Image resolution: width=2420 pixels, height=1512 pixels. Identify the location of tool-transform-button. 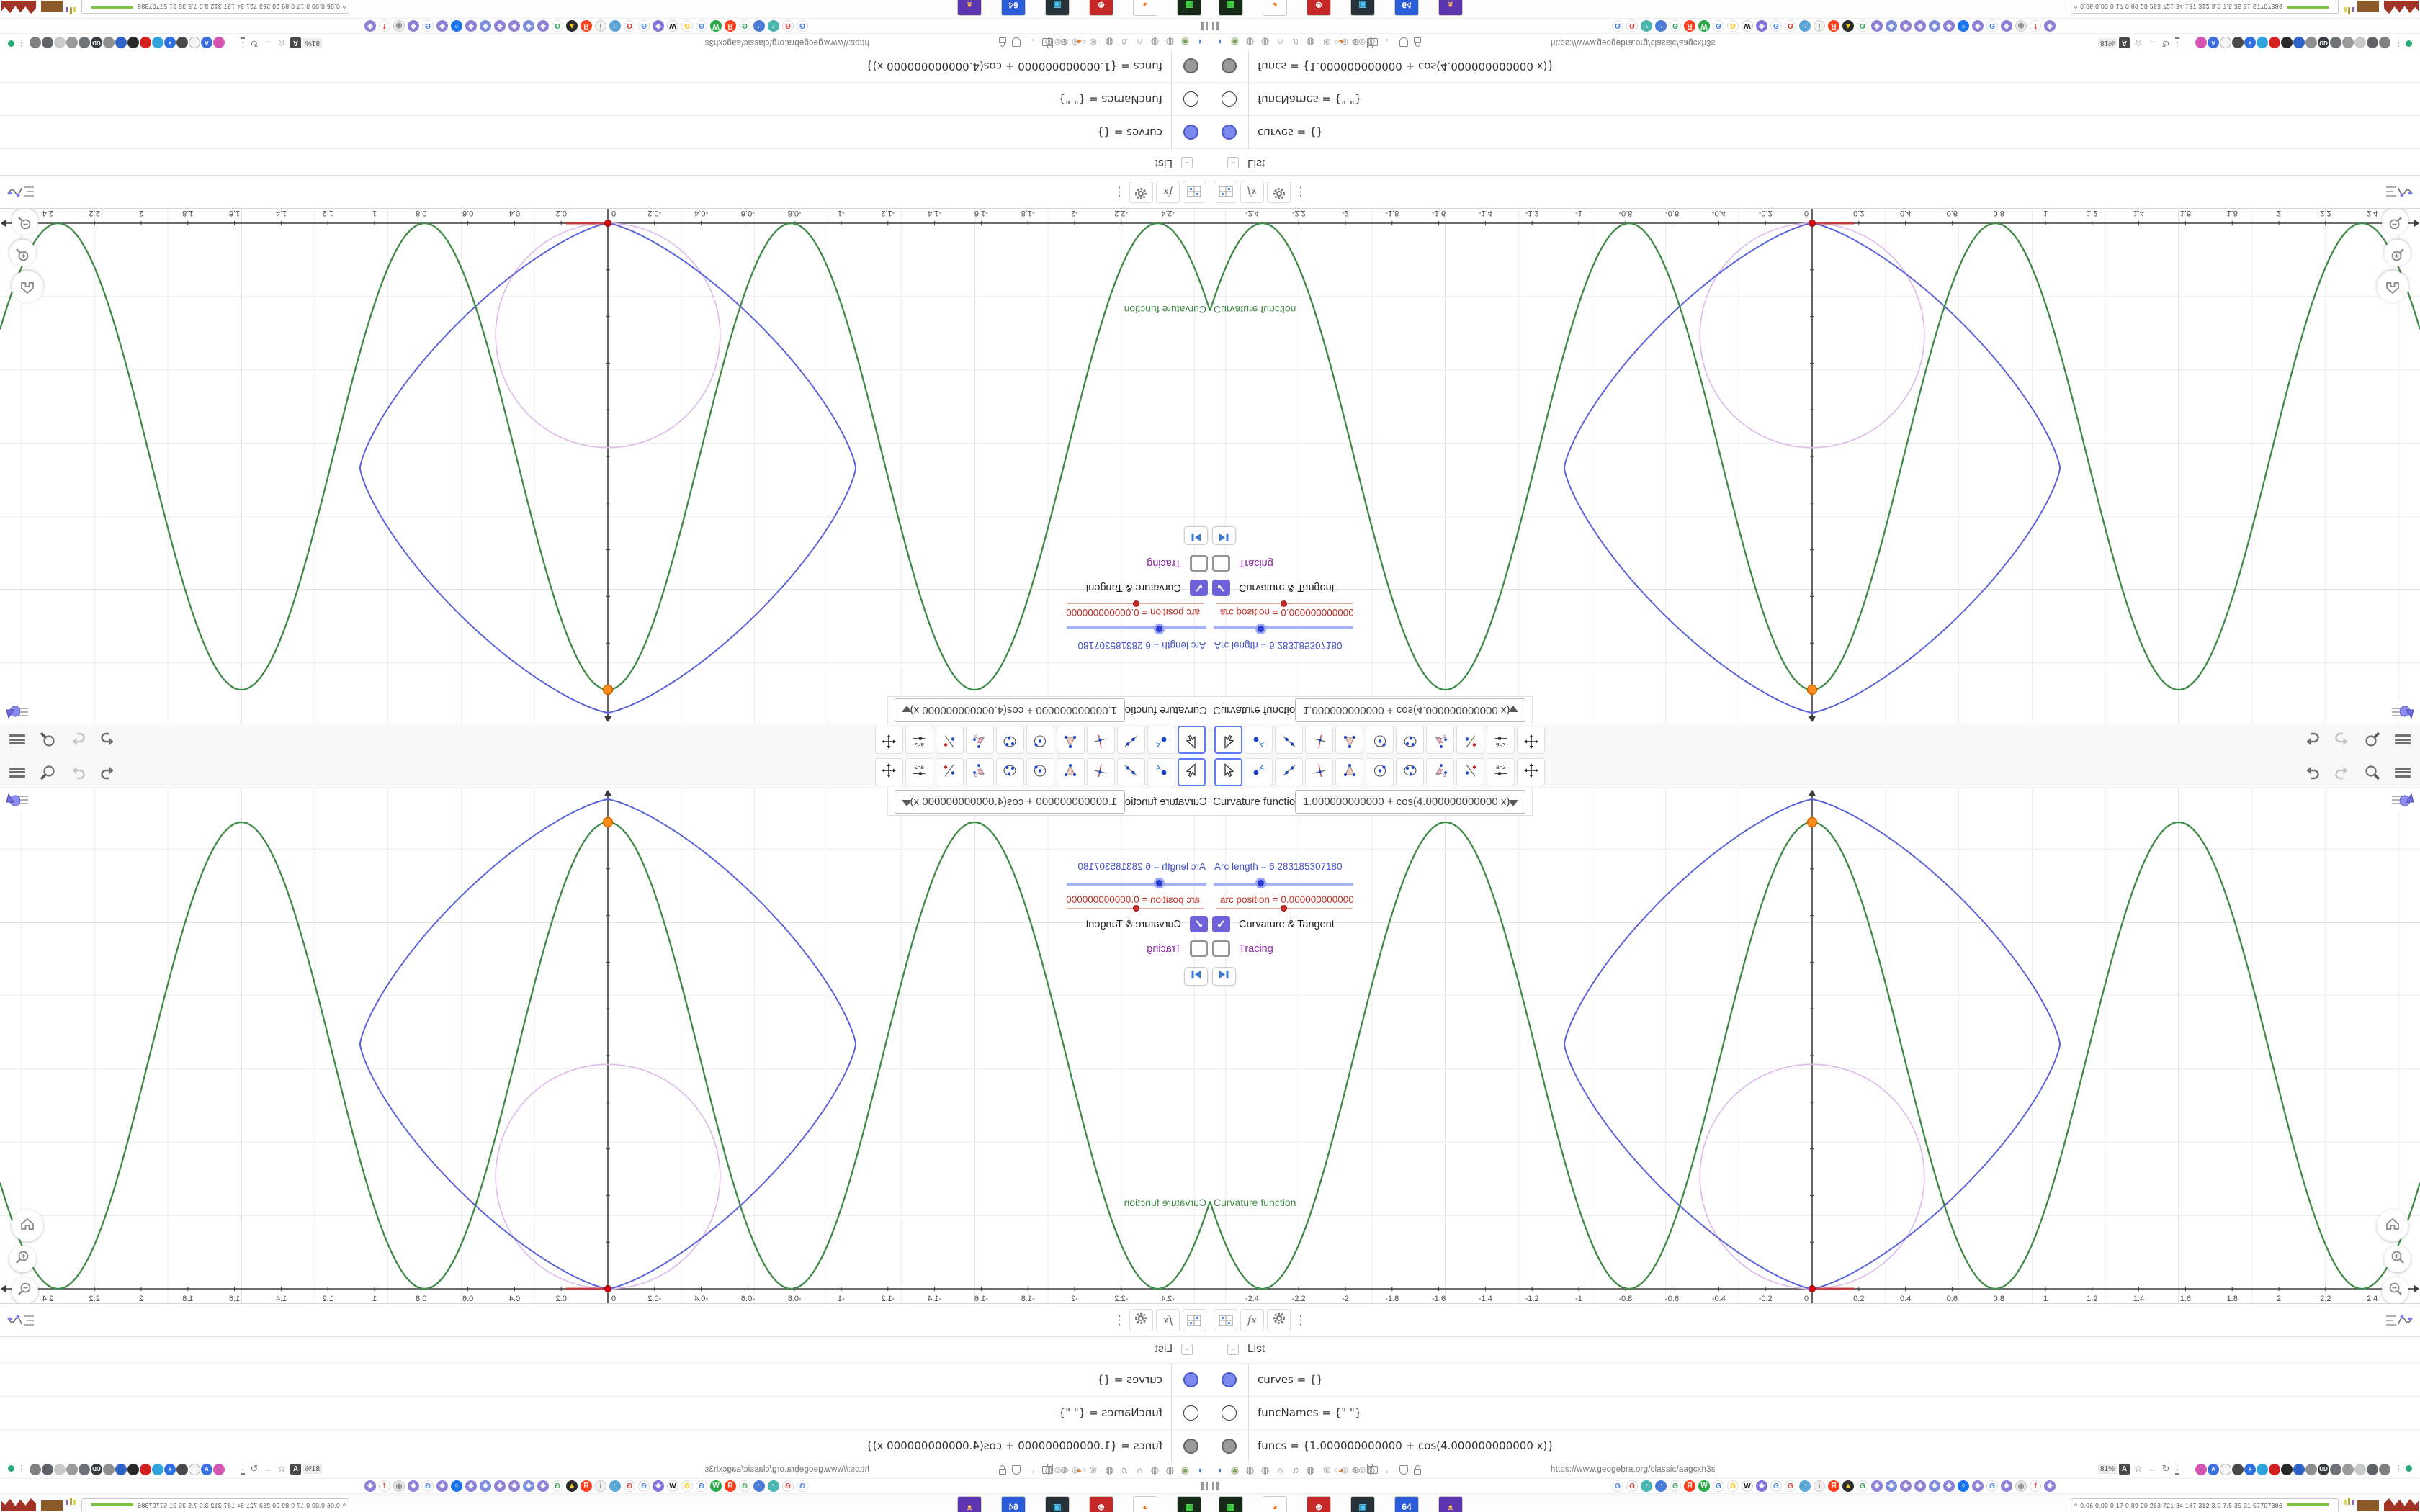
(950, 740).